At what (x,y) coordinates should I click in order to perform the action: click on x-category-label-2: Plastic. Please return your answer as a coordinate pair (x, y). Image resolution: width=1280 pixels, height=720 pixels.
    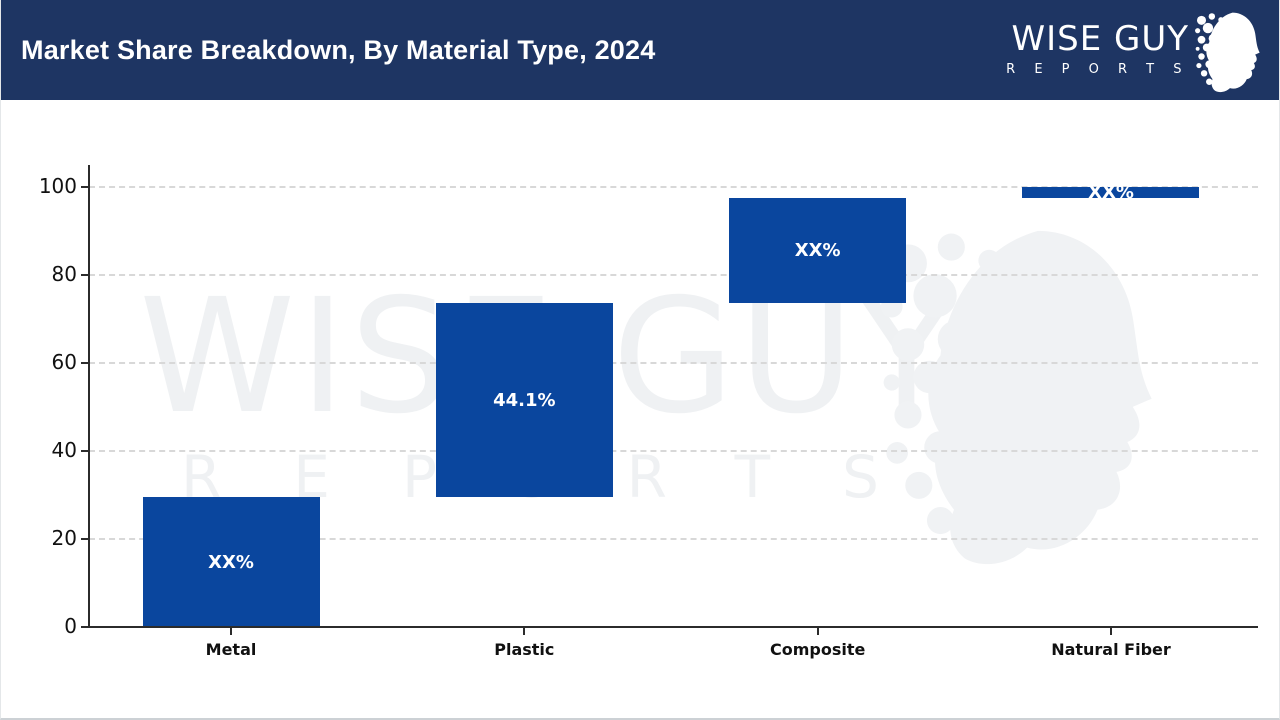
    Looking at the image, I should click on (524, 649).